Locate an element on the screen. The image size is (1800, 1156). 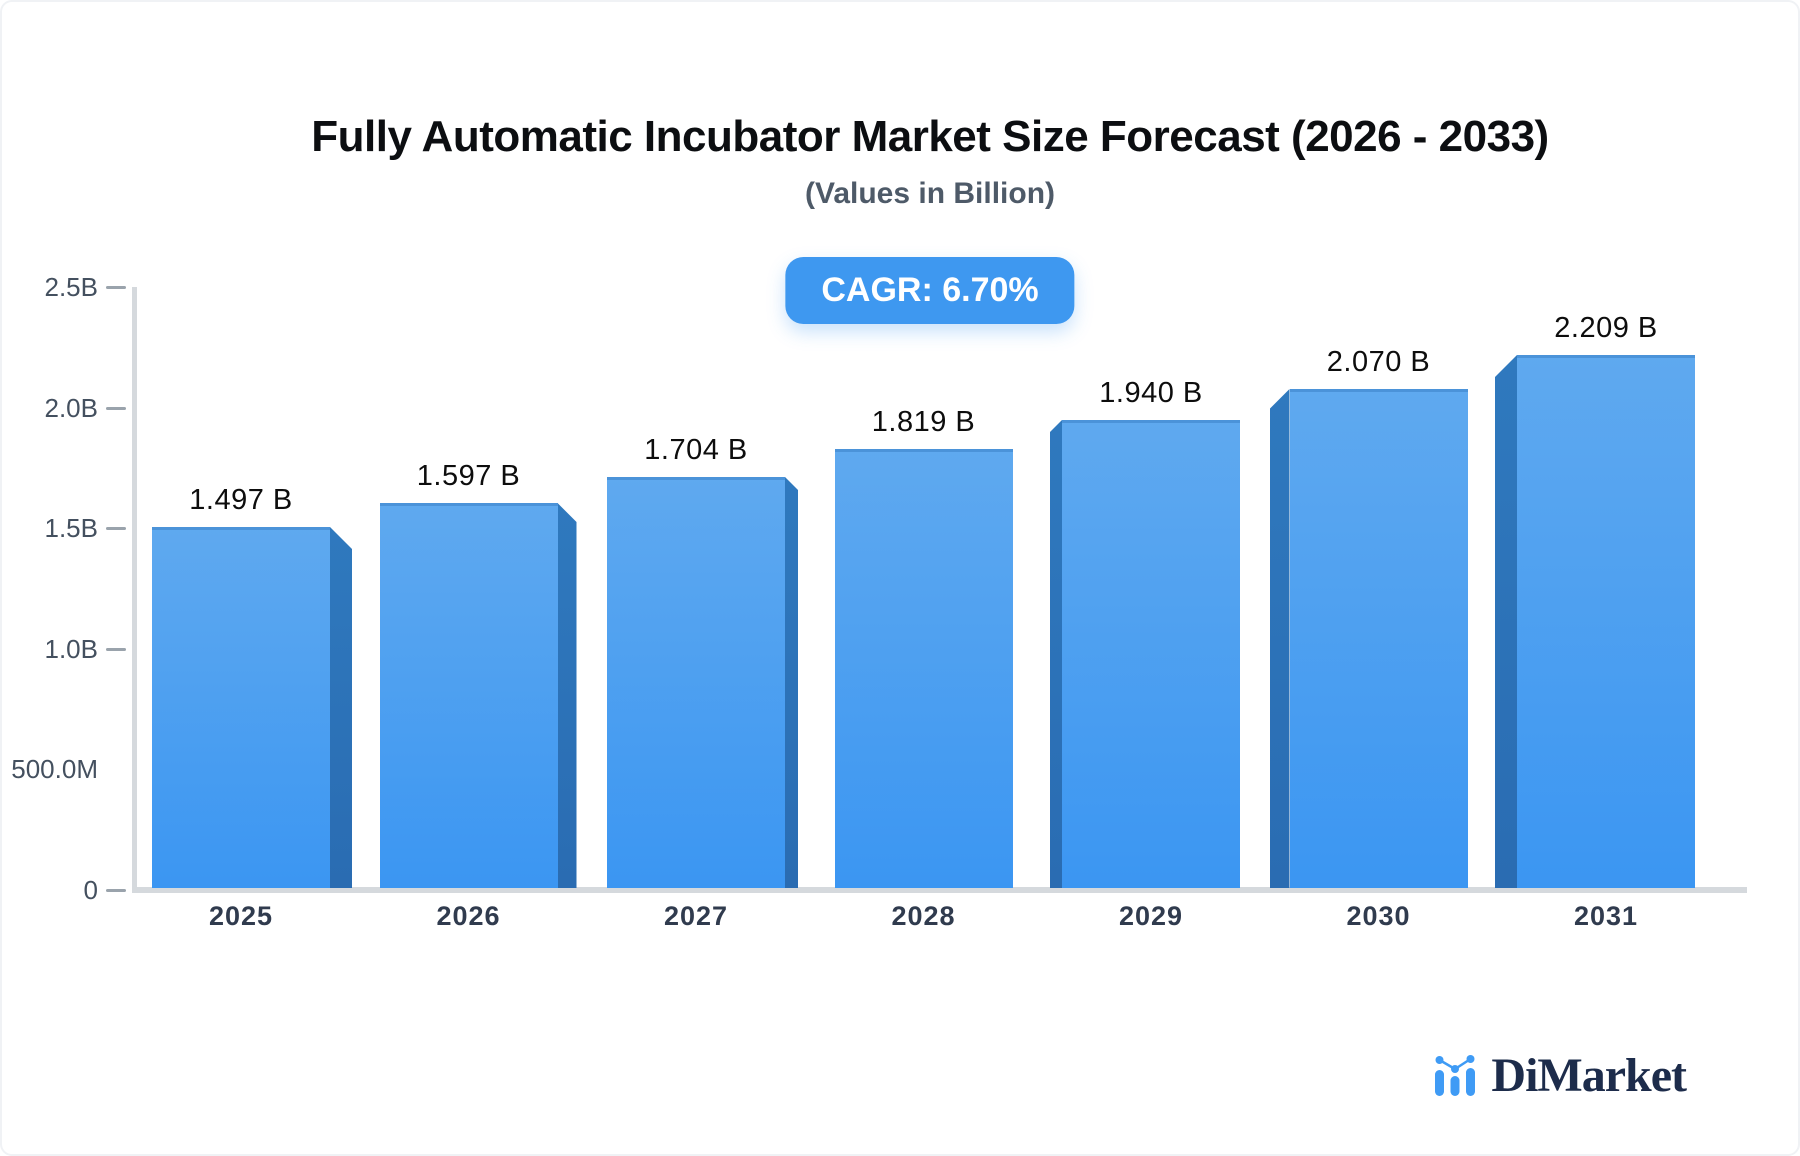
y-axis-label: 0 is located at coordinates (90, 890).